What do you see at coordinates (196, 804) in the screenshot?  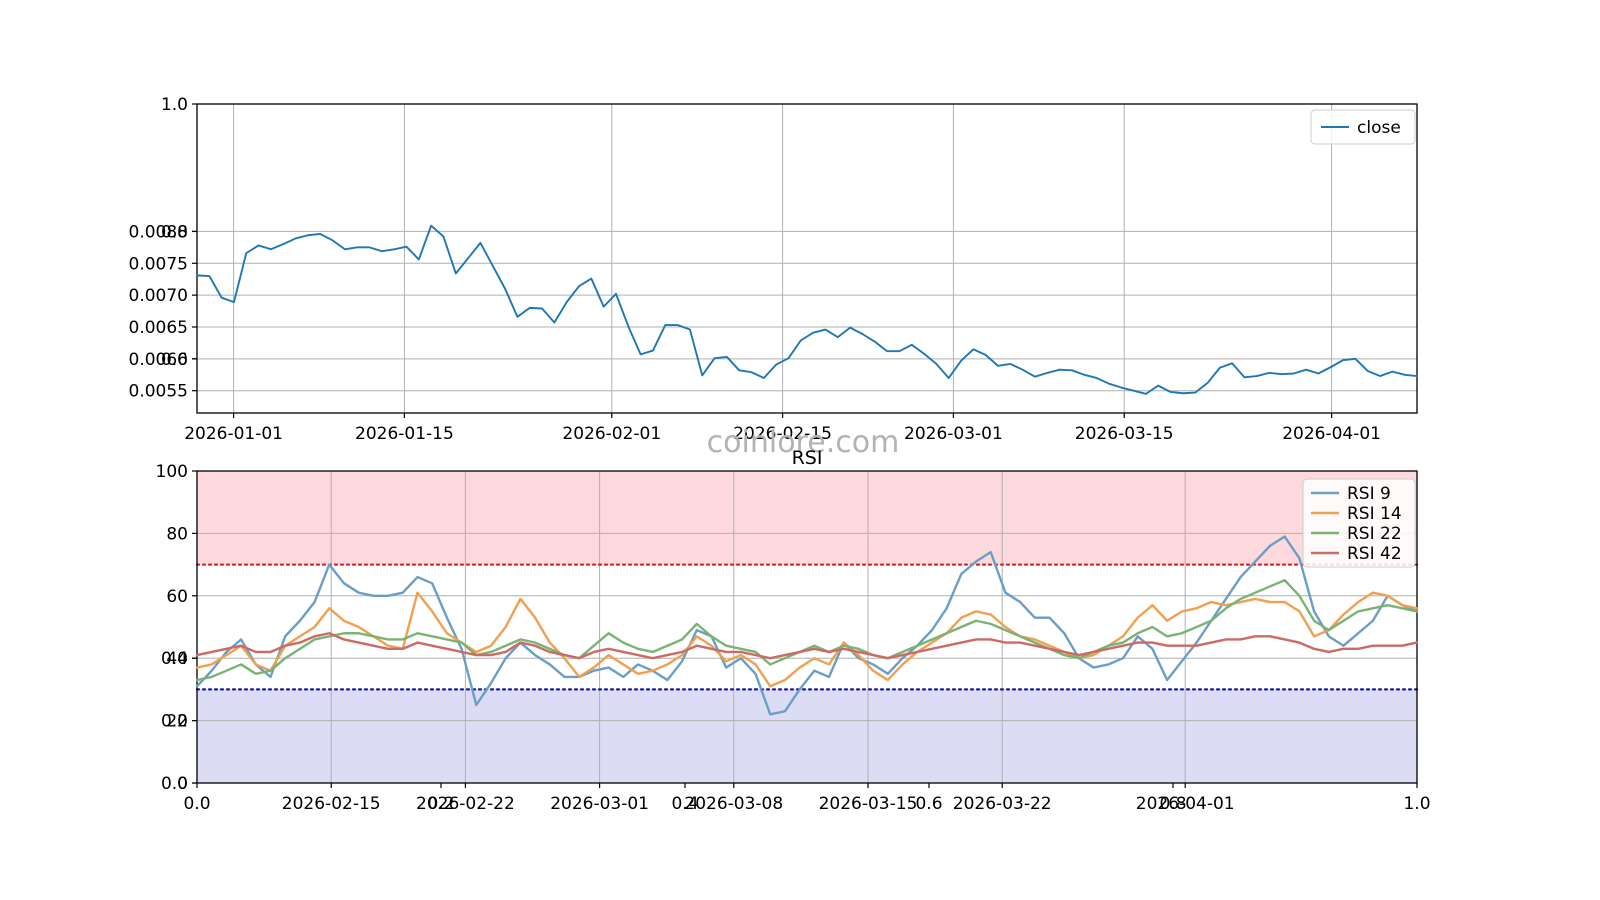 I see `rsi-overlay-xtick-label: 0.0` at bounding box center [196, 804].